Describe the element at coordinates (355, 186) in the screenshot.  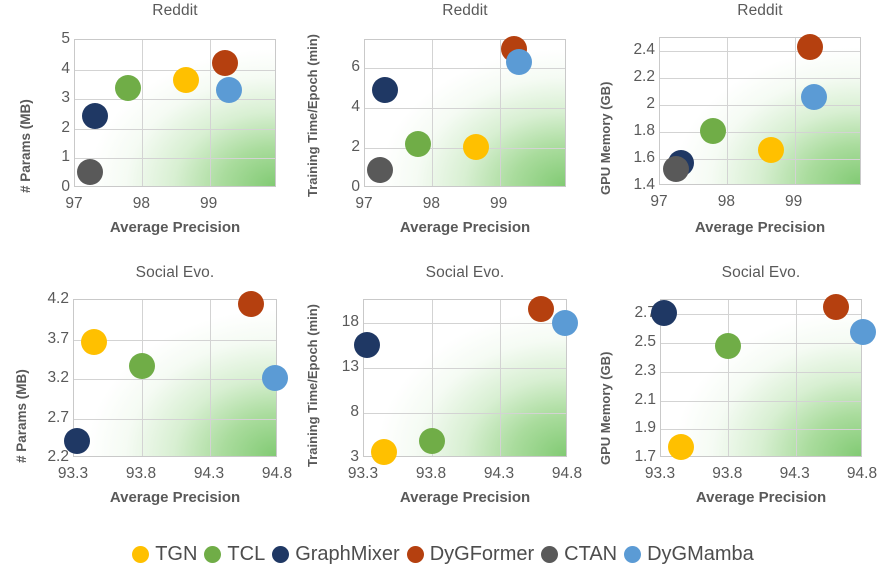
I see `y-tick-label: 0` at that location.